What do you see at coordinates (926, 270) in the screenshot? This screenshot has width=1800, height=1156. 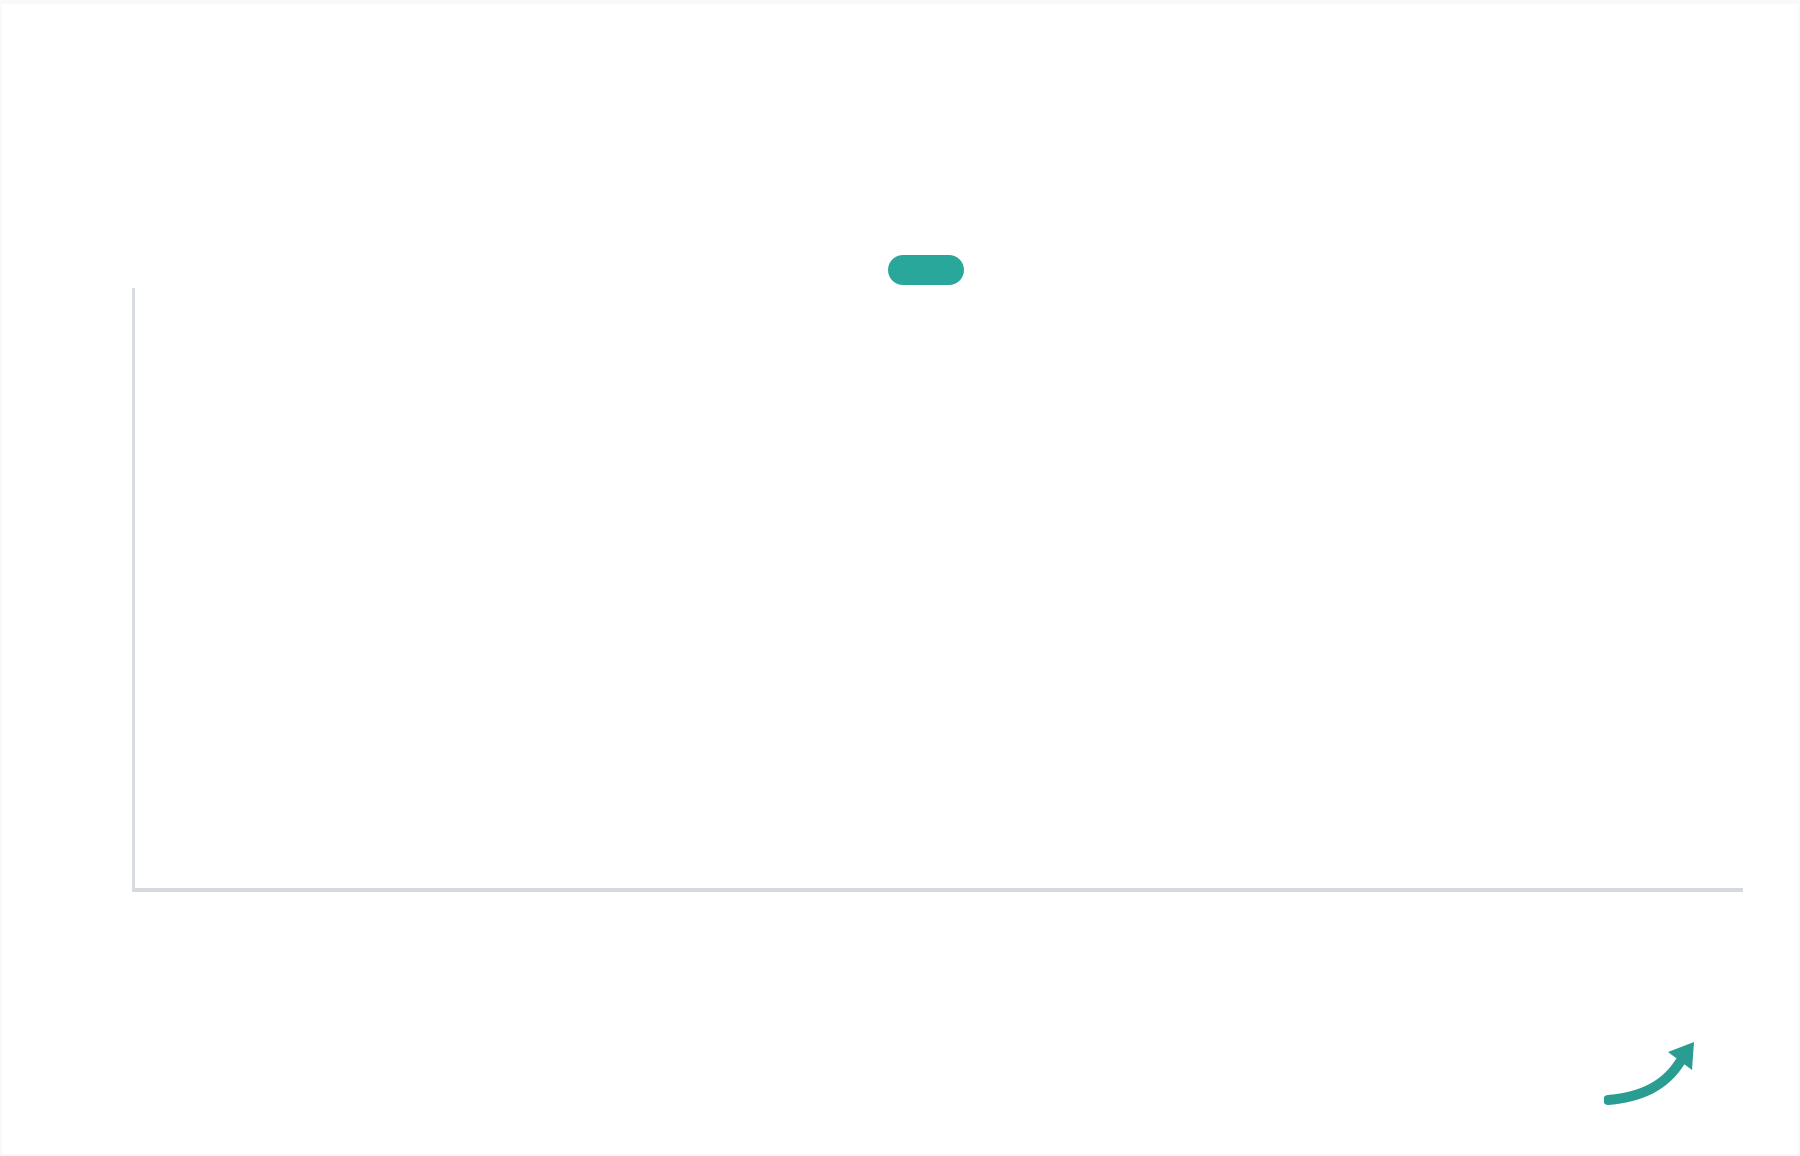 I see `cagr-badge` at bounding box center [926, 270].